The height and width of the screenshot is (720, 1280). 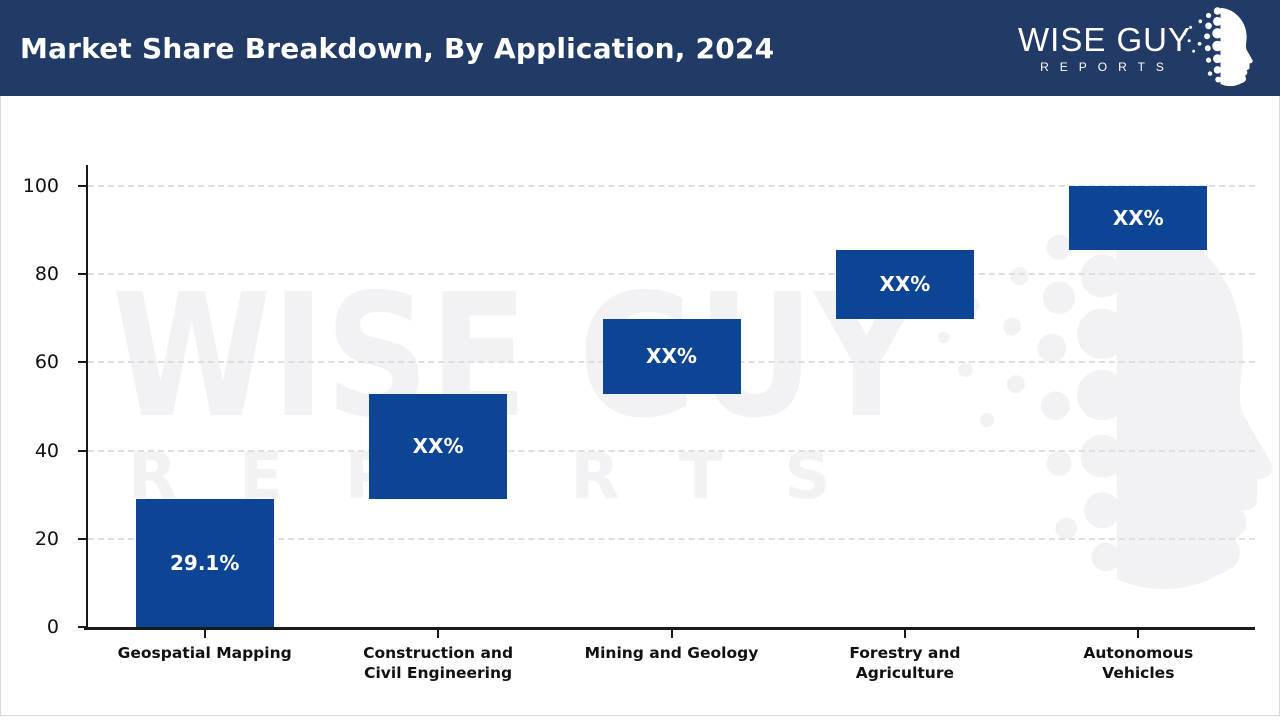 I want to click on wiseguy-logo: WISE GUY REPORTS, so click(x=1143, y=48).